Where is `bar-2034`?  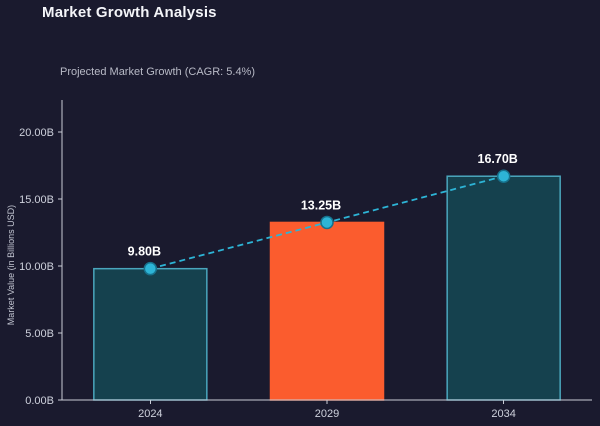
bar-2034 is located at coordinates (503, 288).